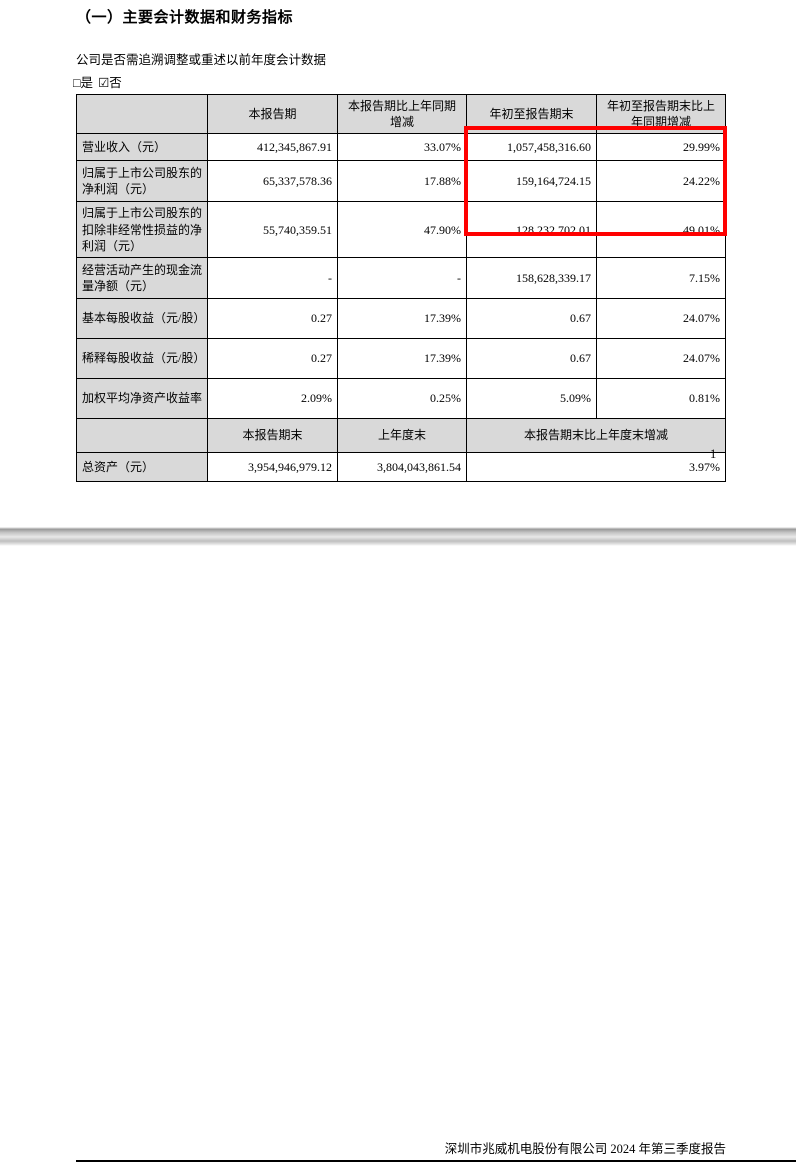  Describe the element at coordinates (585, 1149) in the screenshot. I see `footer-report-title: 深圳市兆威机电股份有限公司 2024 年第三季度报告` at that location.